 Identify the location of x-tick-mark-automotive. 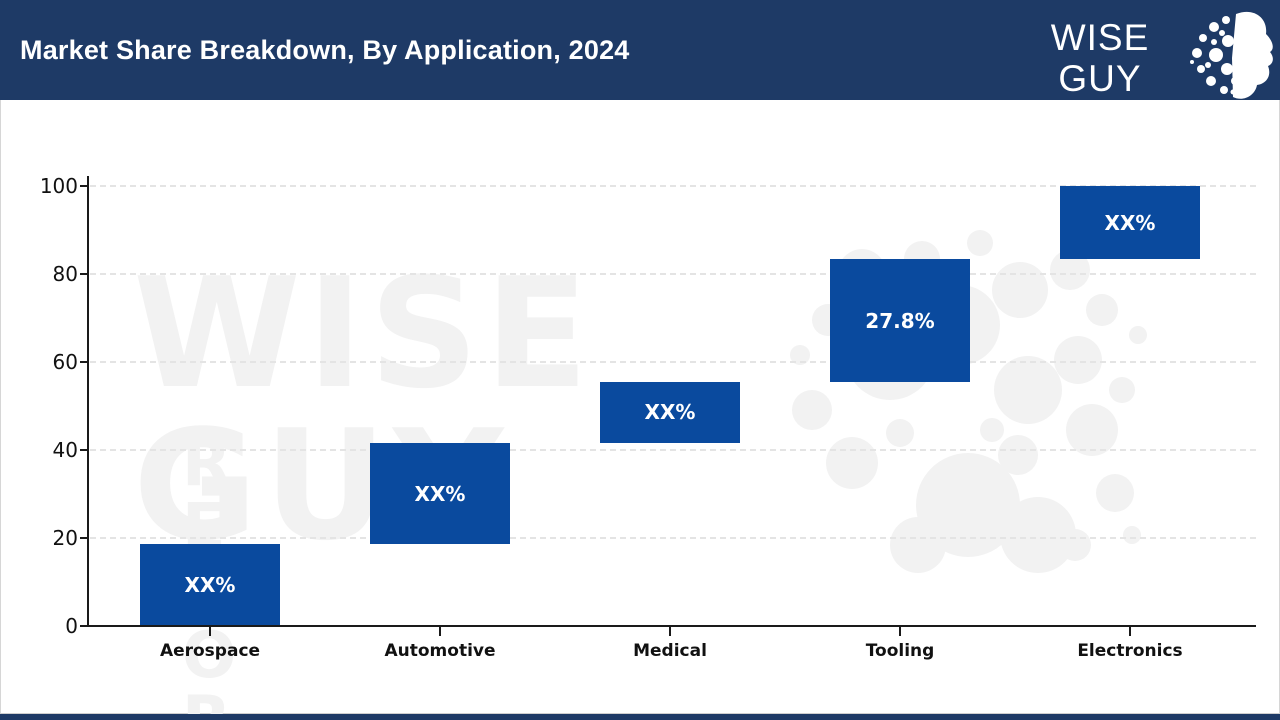
(440, 631).